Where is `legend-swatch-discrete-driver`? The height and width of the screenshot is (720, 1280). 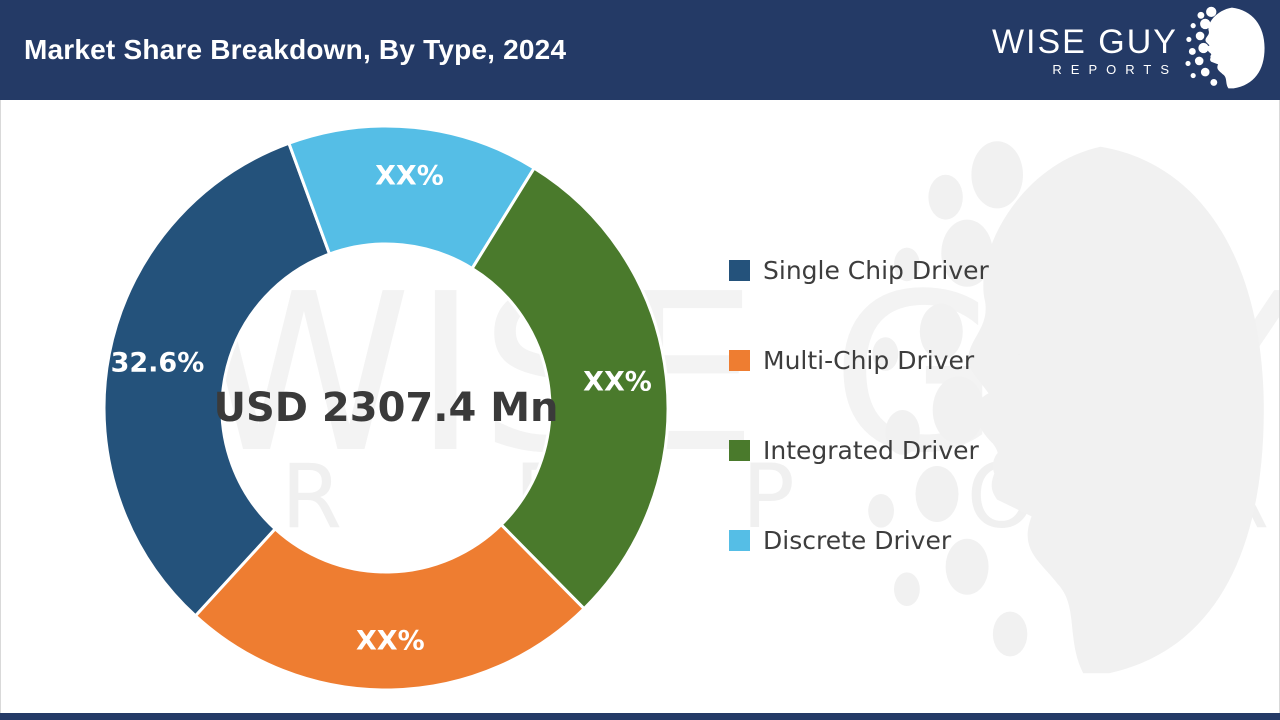
legend-swatch-discrete-driver is located at coordinates (739, 540).